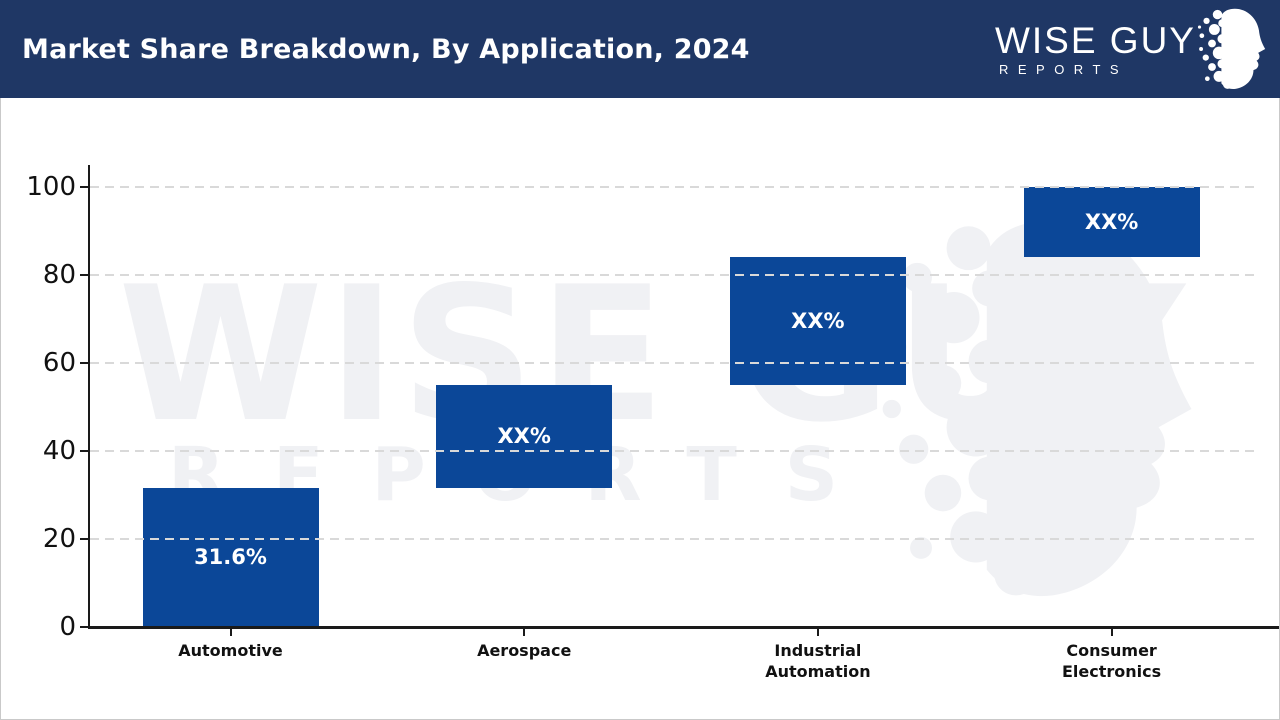 The height and width of the screenshot is (720, 1280). I want to click on logo-text: WISE GUY REPORTS, so click(1095, 48).